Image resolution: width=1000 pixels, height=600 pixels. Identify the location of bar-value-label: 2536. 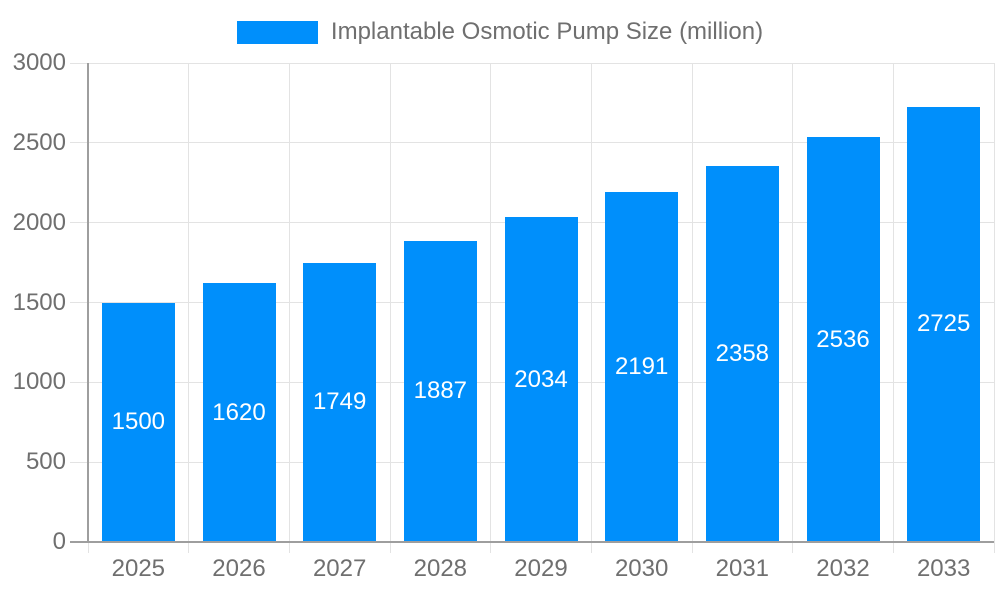
(843, 339).